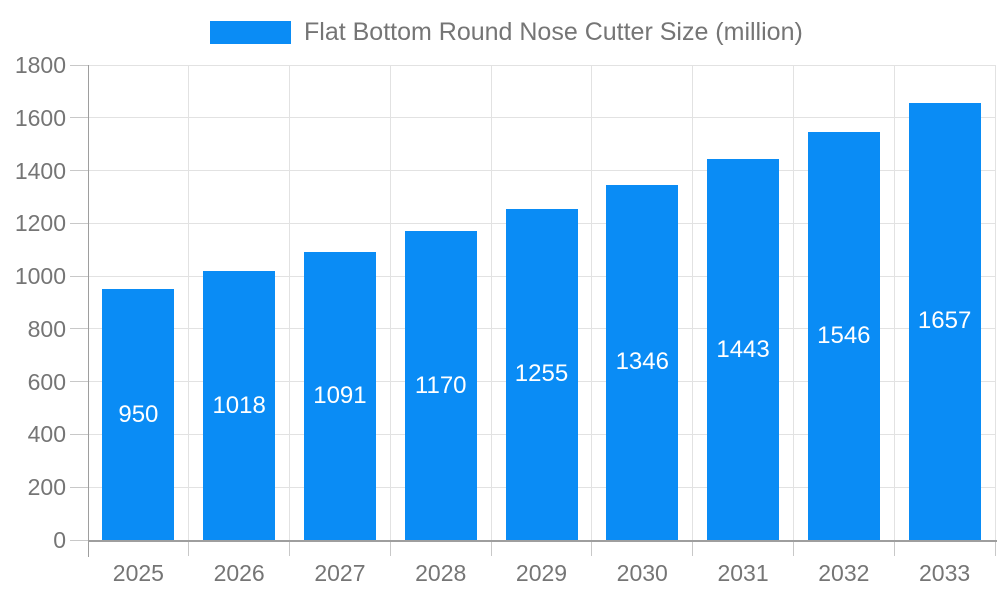  What do you see at coordinates (441, 573) in the screenshot?
I see `x-axis-label: 2028` at bounding box center [441, 573].